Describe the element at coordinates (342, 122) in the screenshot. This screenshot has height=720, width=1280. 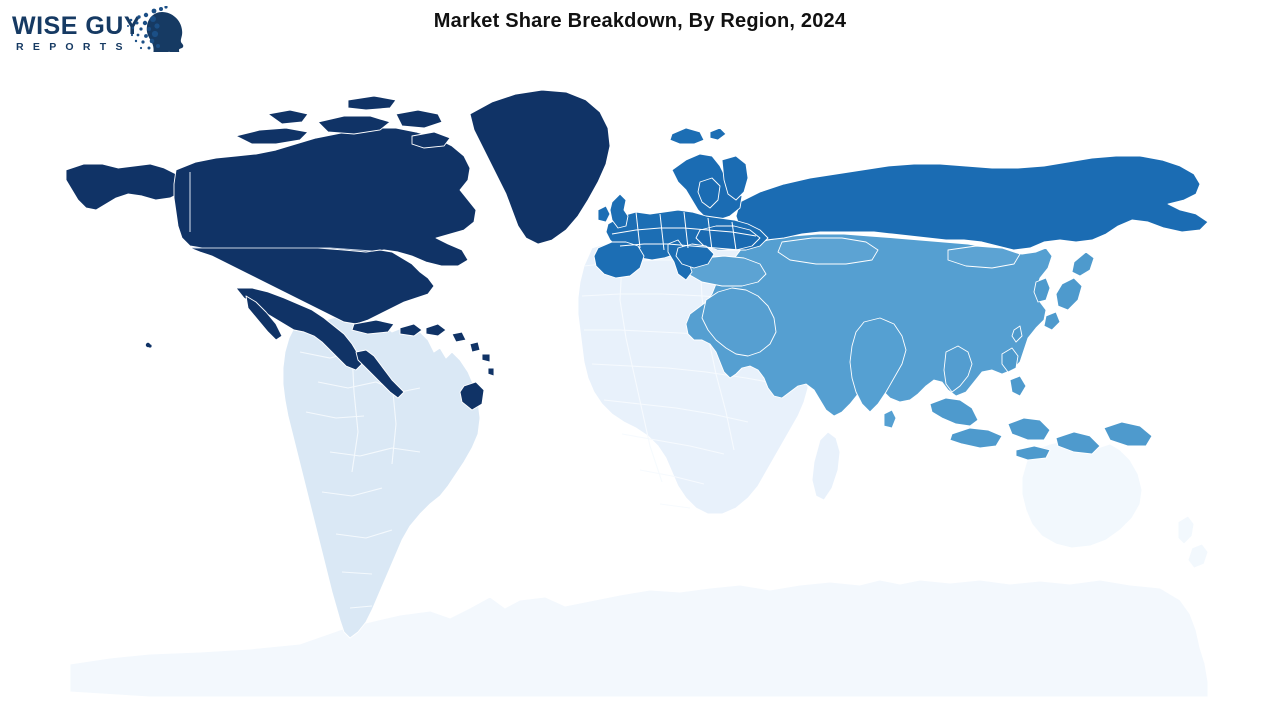
I see `canadian-arctic-islands` at that location.